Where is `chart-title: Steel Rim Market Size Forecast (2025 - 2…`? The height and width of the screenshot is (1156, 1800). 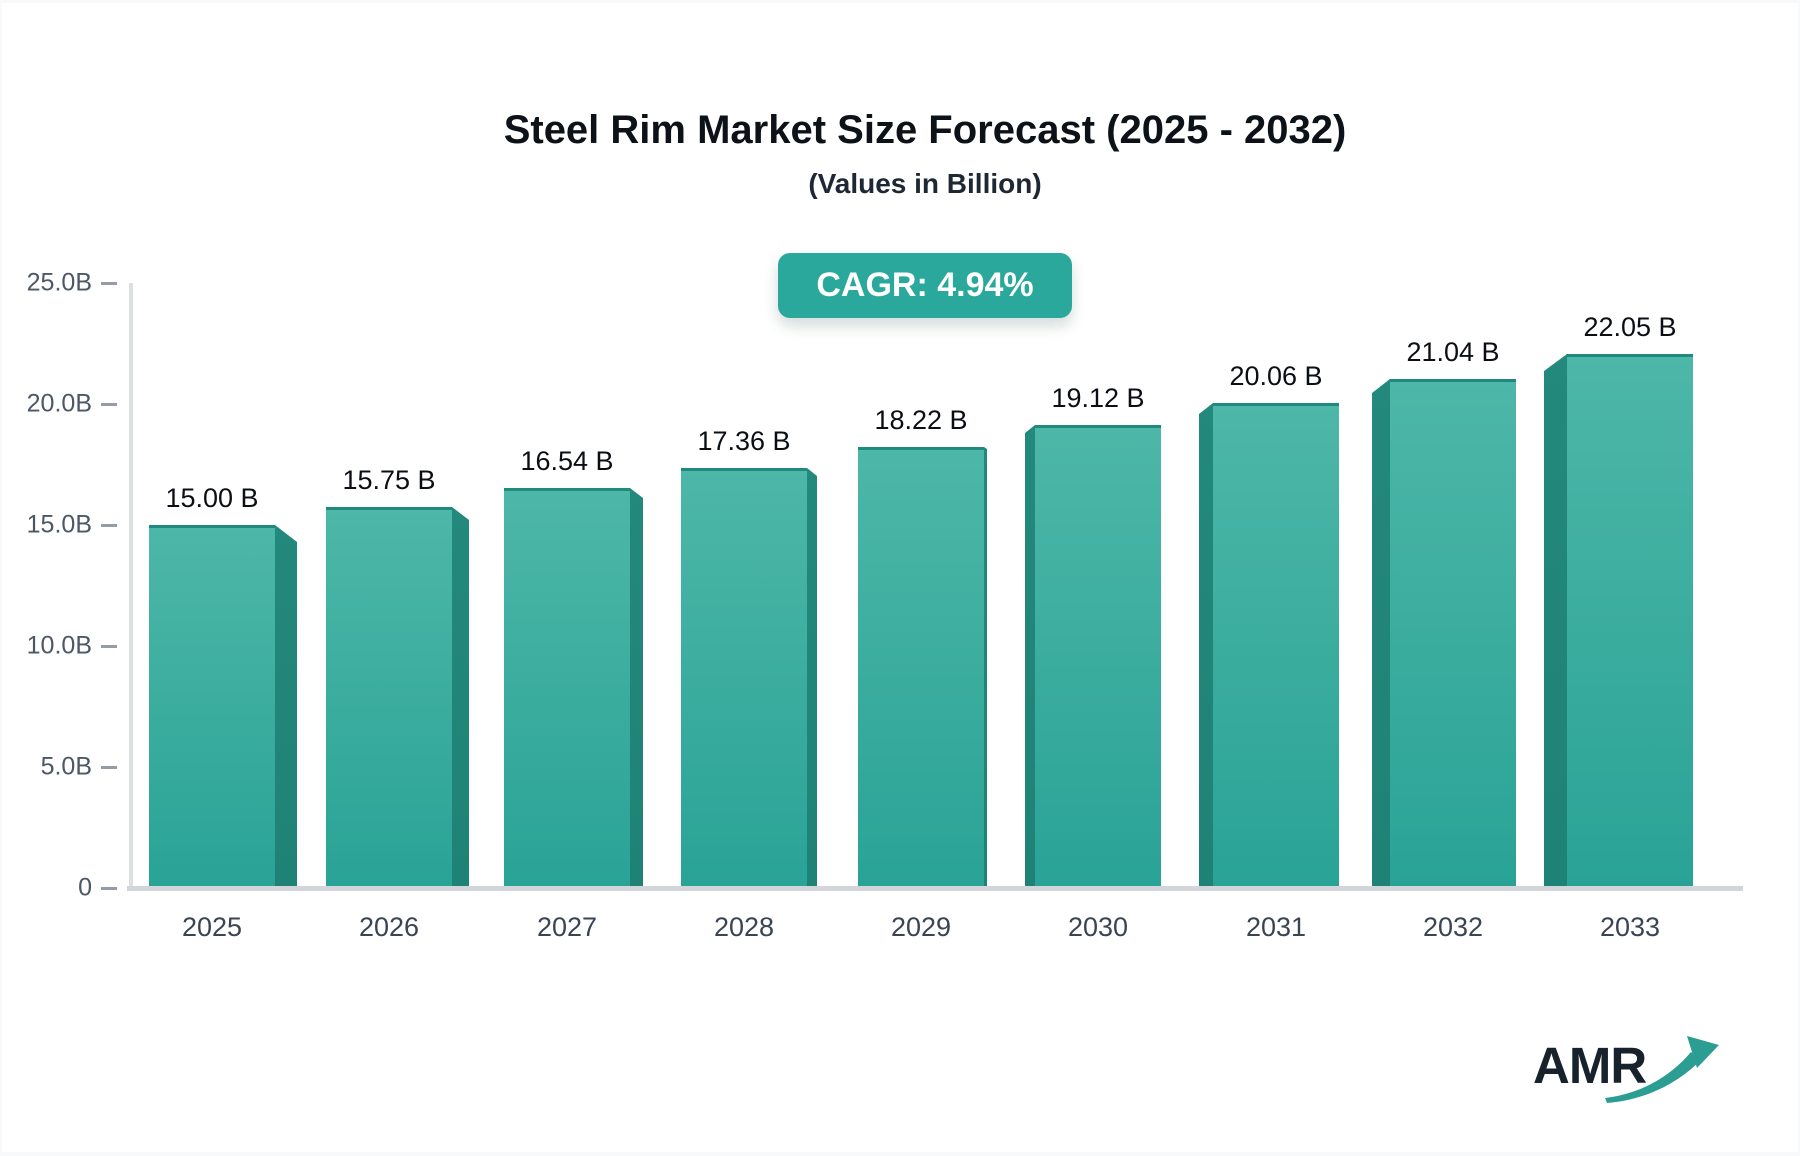
chart-title: Steel Rim Market Size Forecast (2025 - 2… is located at coordinates (925, 130).